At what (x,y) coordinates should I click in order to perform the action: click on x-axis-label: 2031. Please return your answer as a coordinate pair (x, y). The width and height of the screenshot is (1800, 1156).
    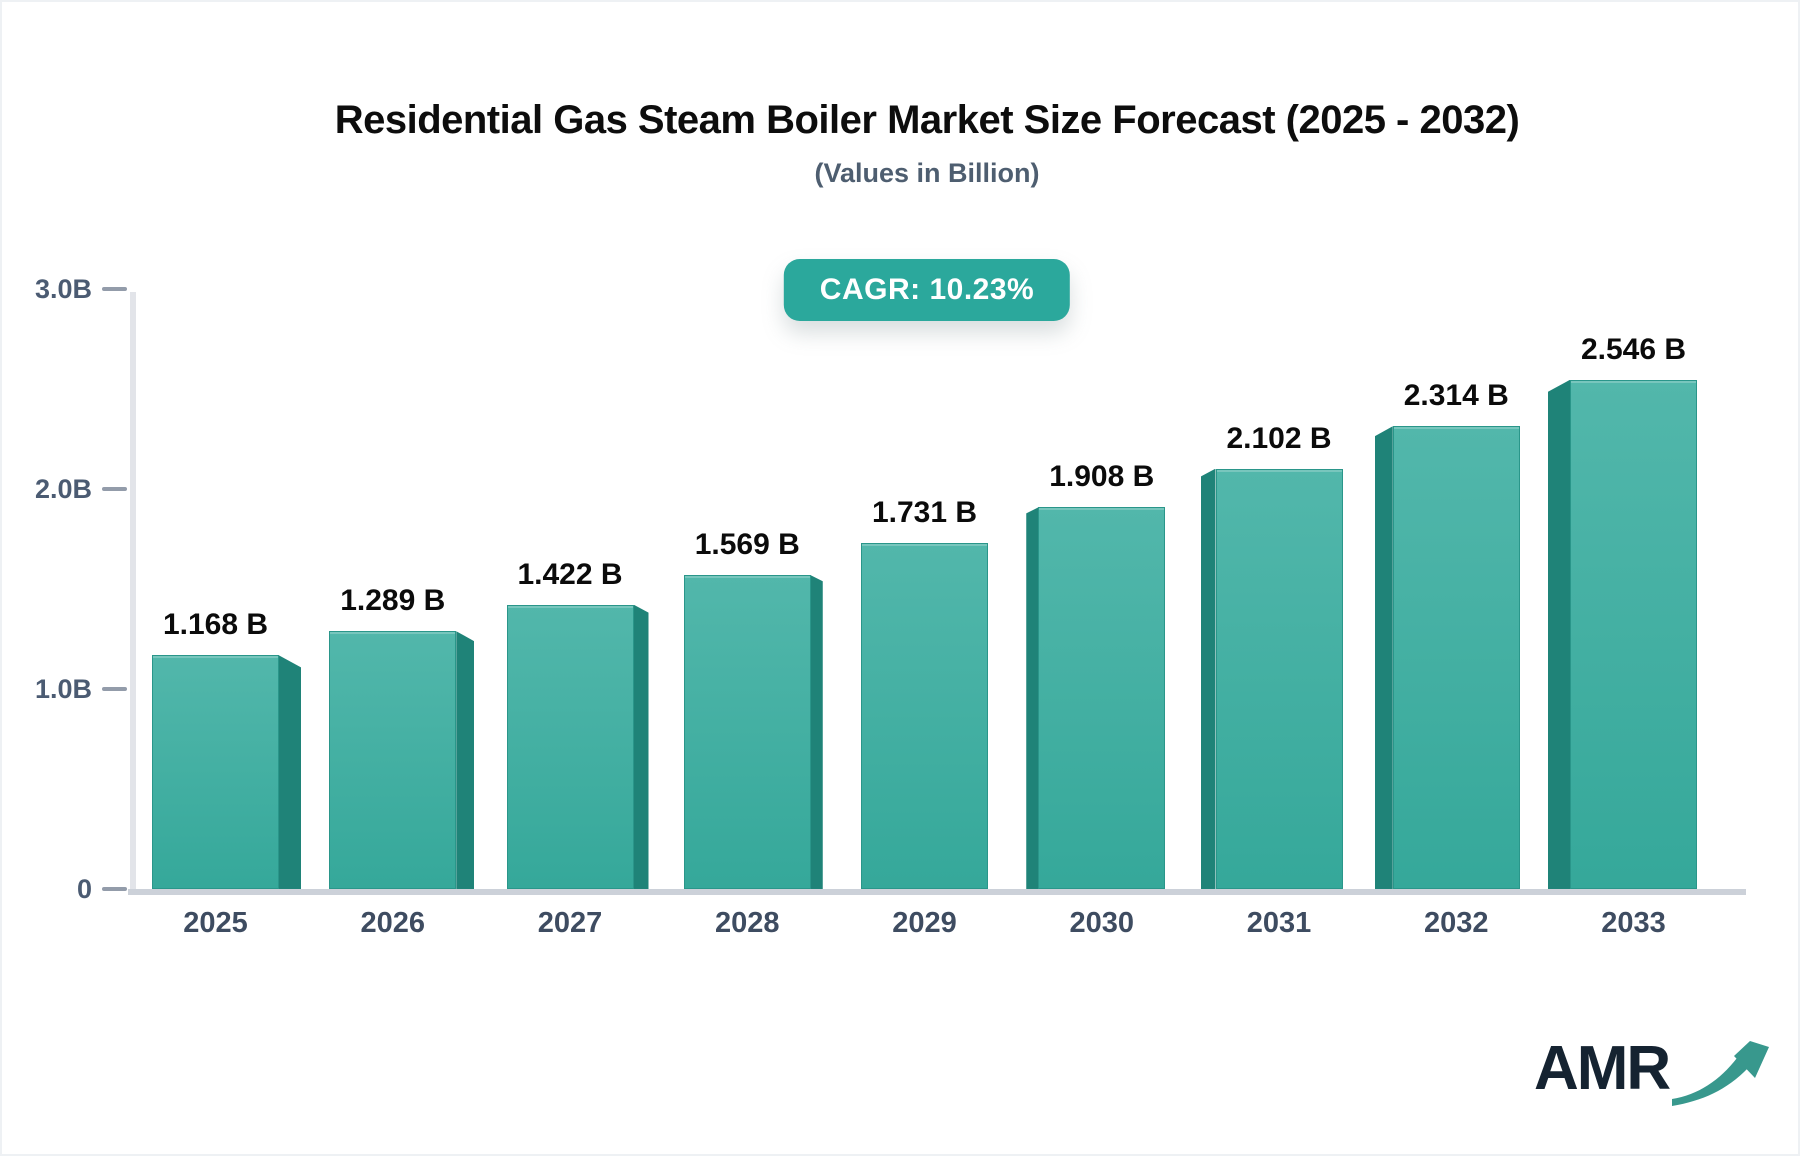
    Looking at the image, I should click on (1279, 923).